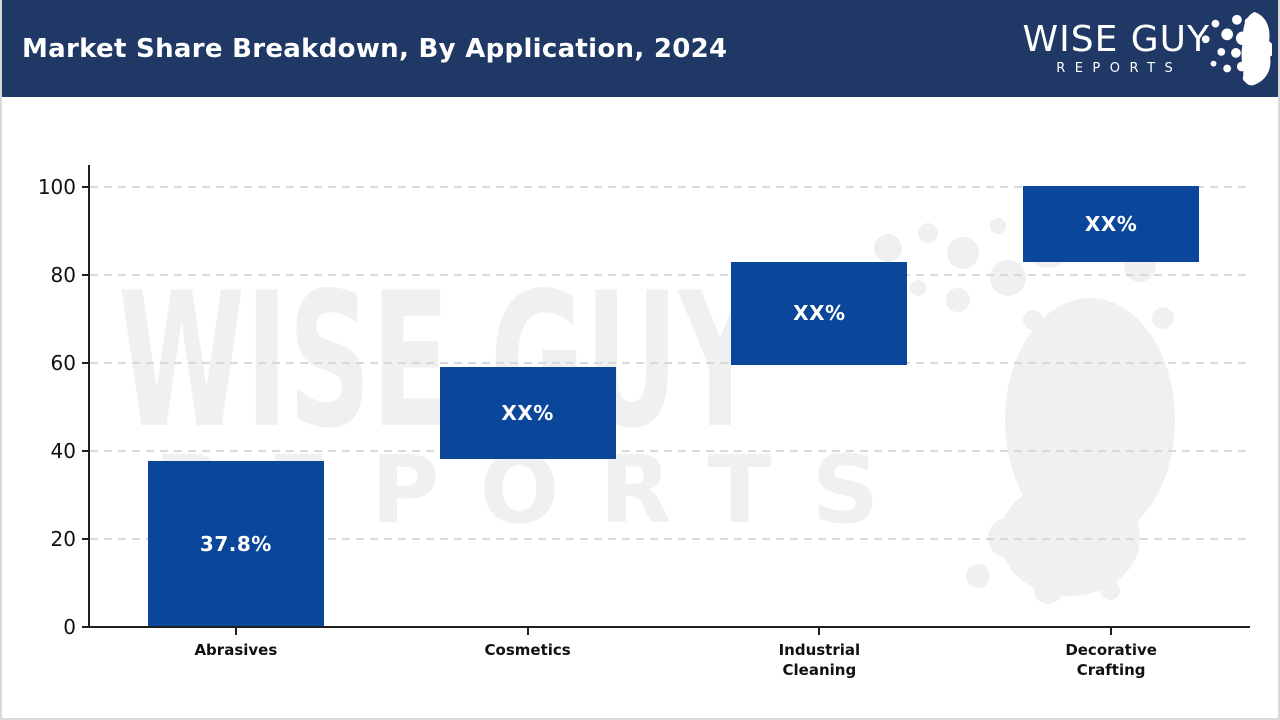 The height and width of the screenshot is (720, 1280). I want to click on category-label-abrasives: Abrasives, so click(236, 650).